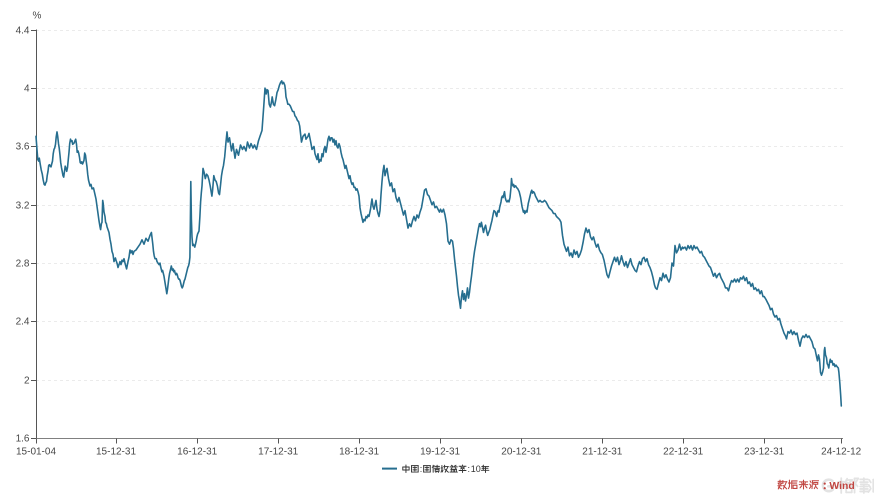  Describe the element at coordinates (440, 452) in the screenshot. I see `svg-text: 19-12-31` at that location.